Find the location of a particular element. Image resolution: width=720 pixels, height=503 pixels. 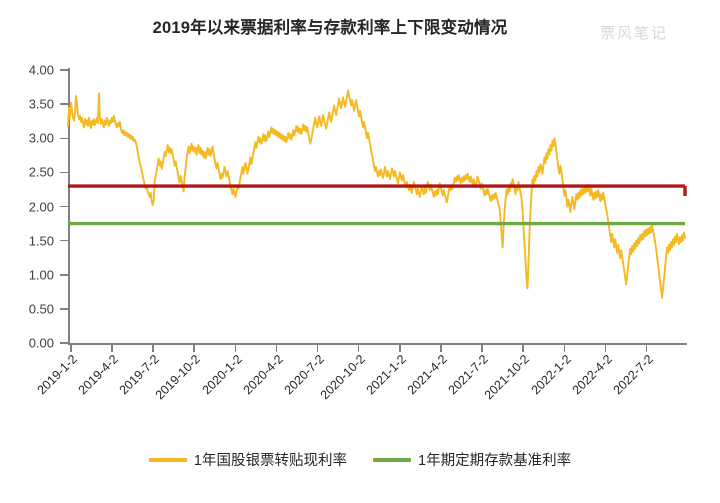

y-axis-label: 4.00 is located at coordinates (41, 70).